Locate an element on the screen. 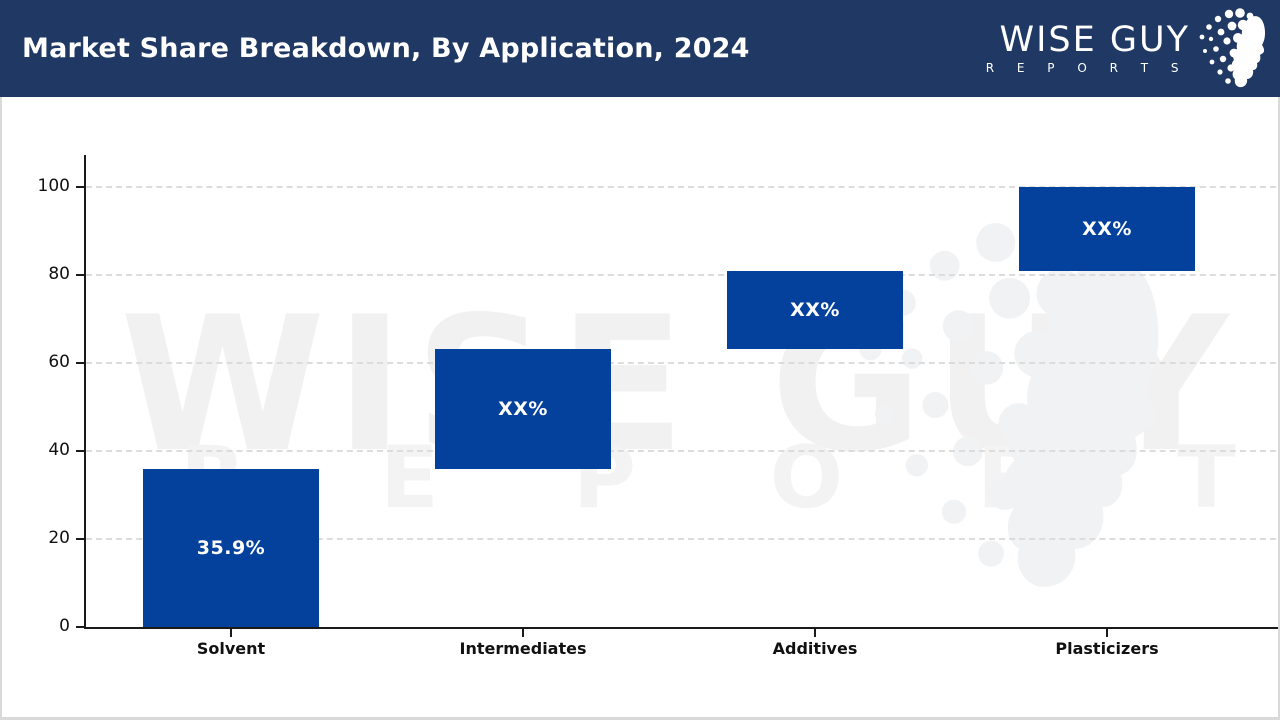  x-axis-line is located at coordinates (681, 628).